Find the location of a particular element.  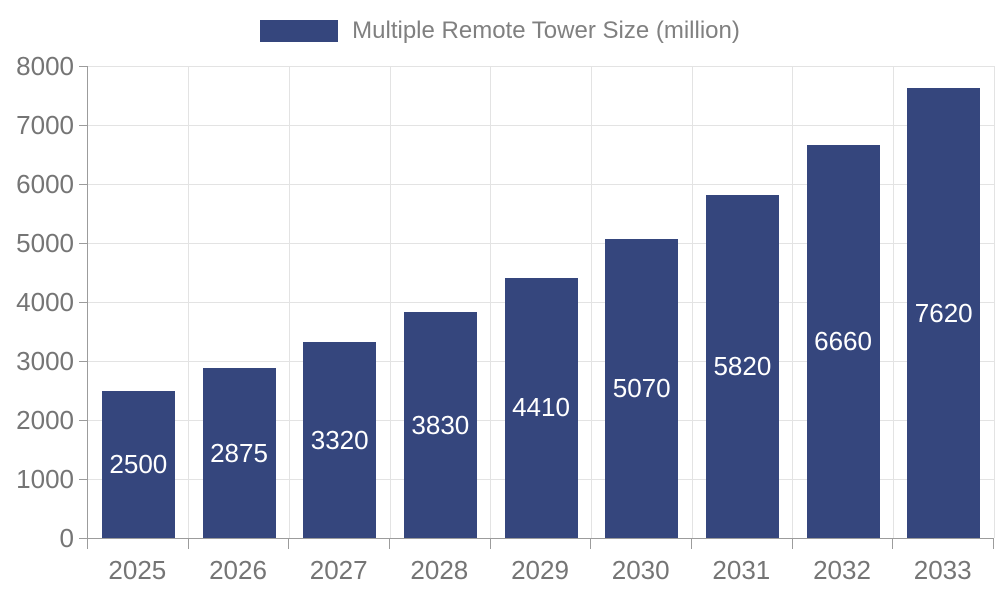

bar-2028: 3830 is located at coordinates (440, 425).